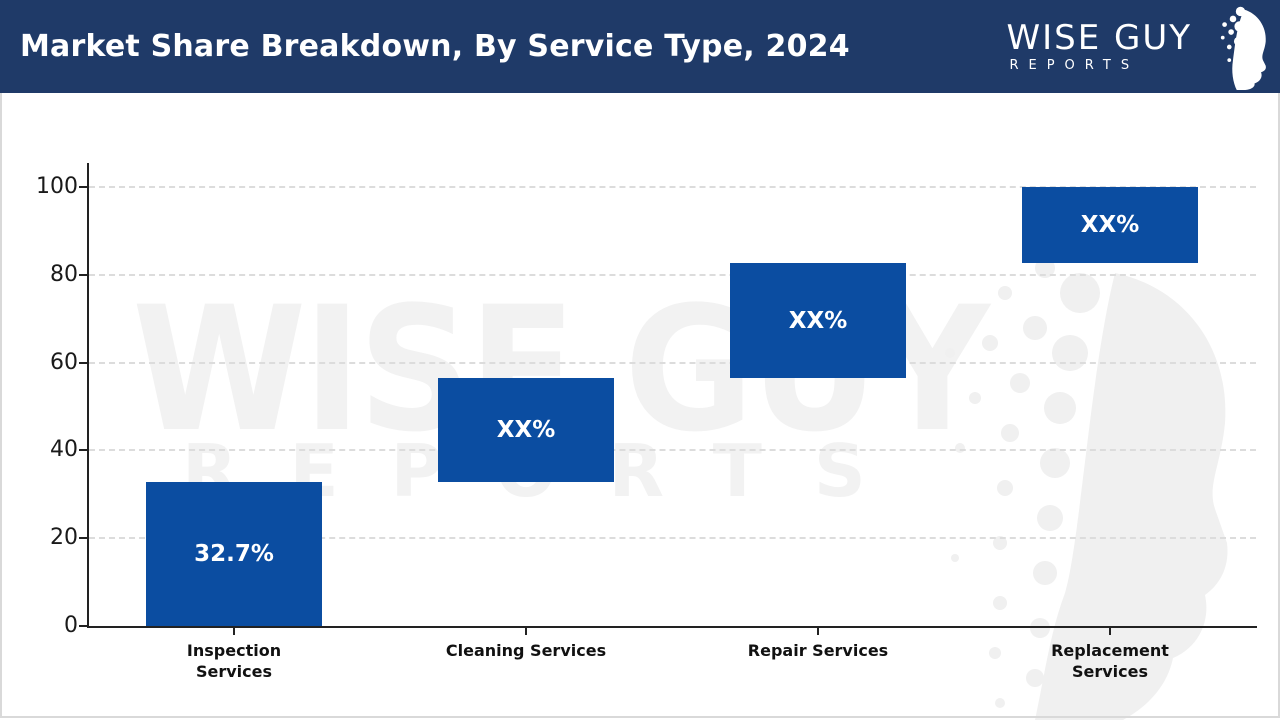 Image resolution: width=1280 pixels, height=720 pixels. Describe the element at coordinates (64, 450) in the screenshot. I see `y-tick-label: 40` at that location.